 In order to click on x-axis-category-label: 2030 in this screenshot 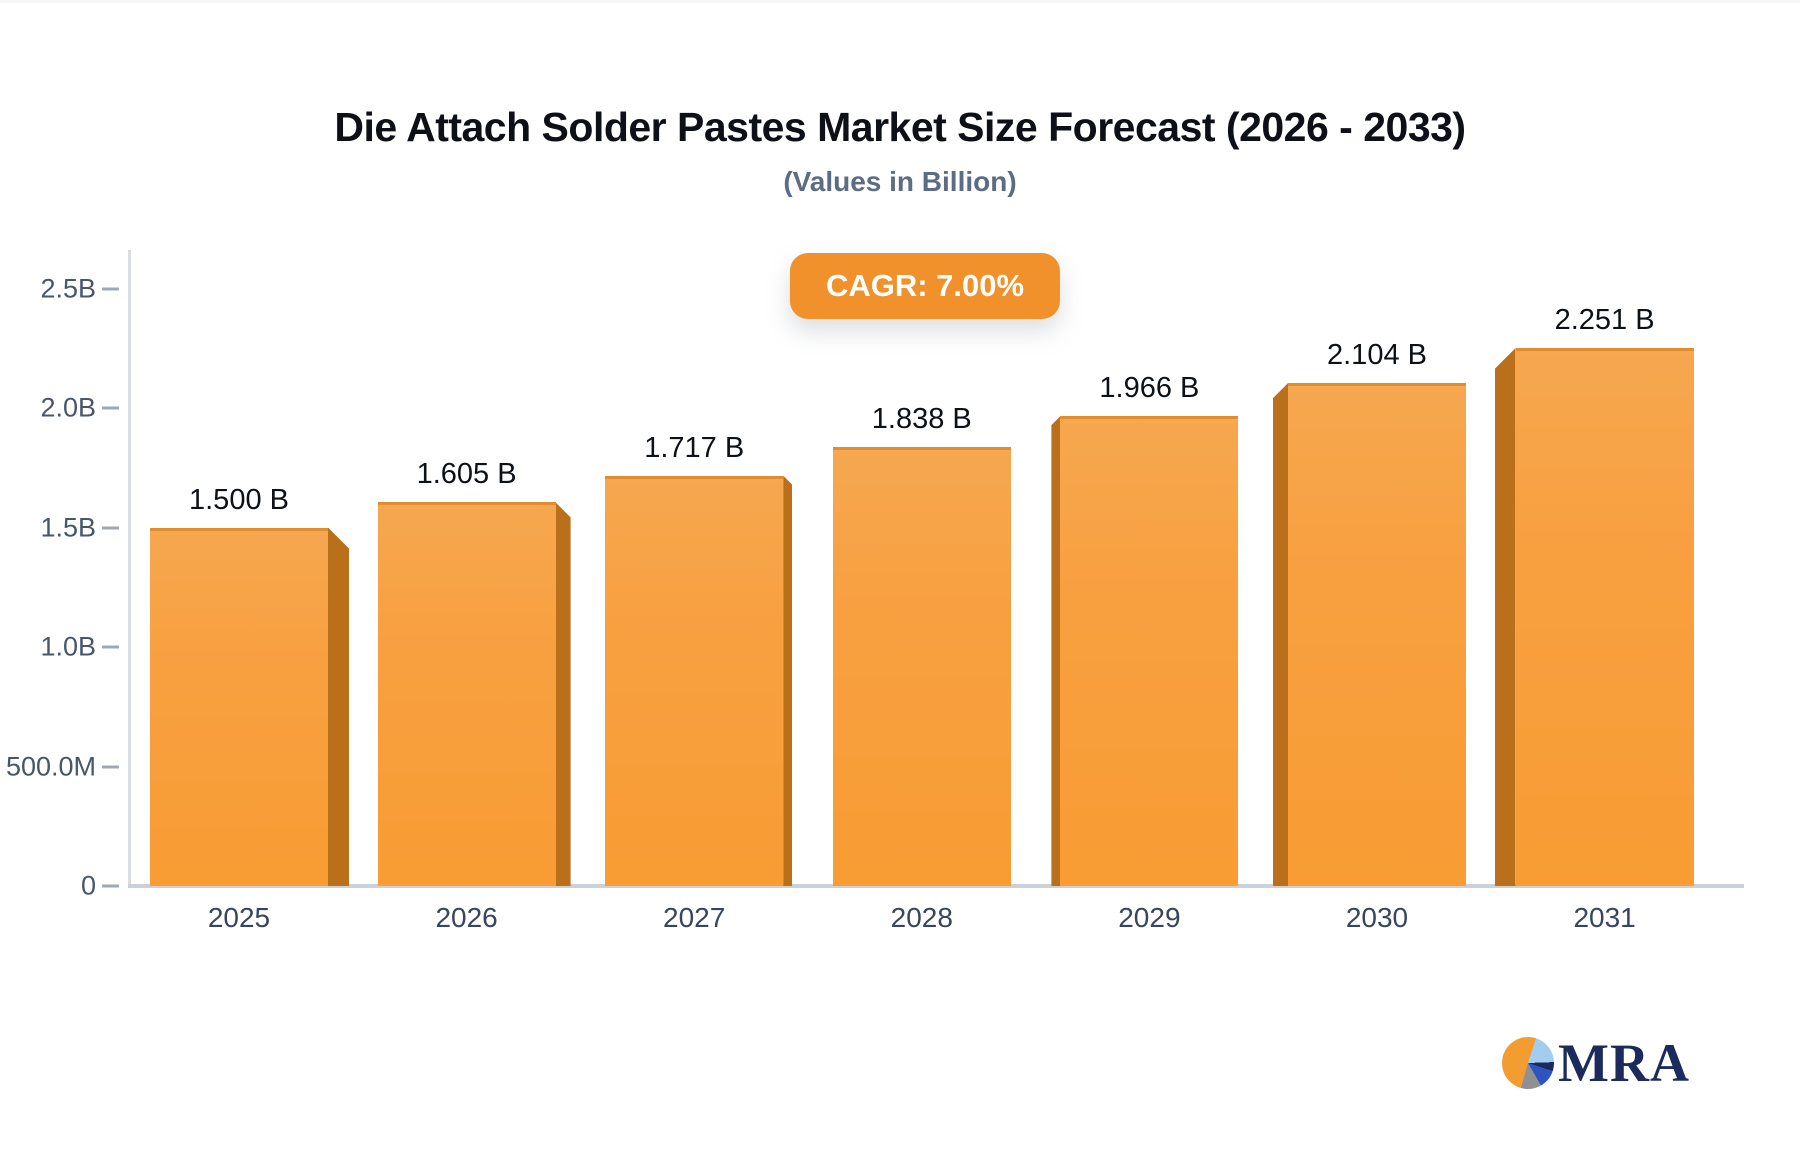, I will do `click(1377, 917)`.